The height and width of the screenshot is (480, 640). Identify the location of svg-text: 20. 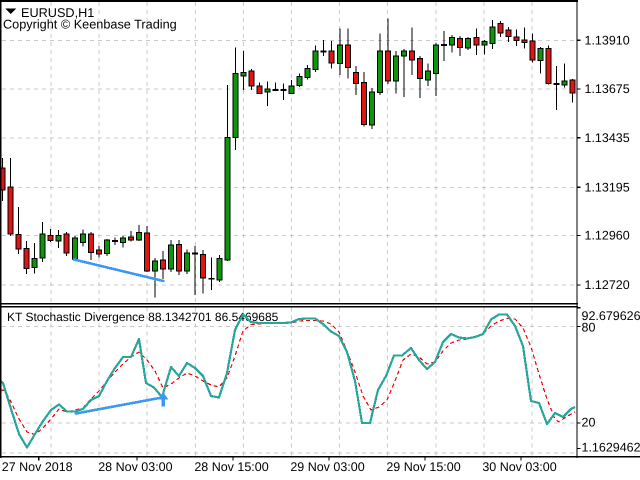
(589, 423).